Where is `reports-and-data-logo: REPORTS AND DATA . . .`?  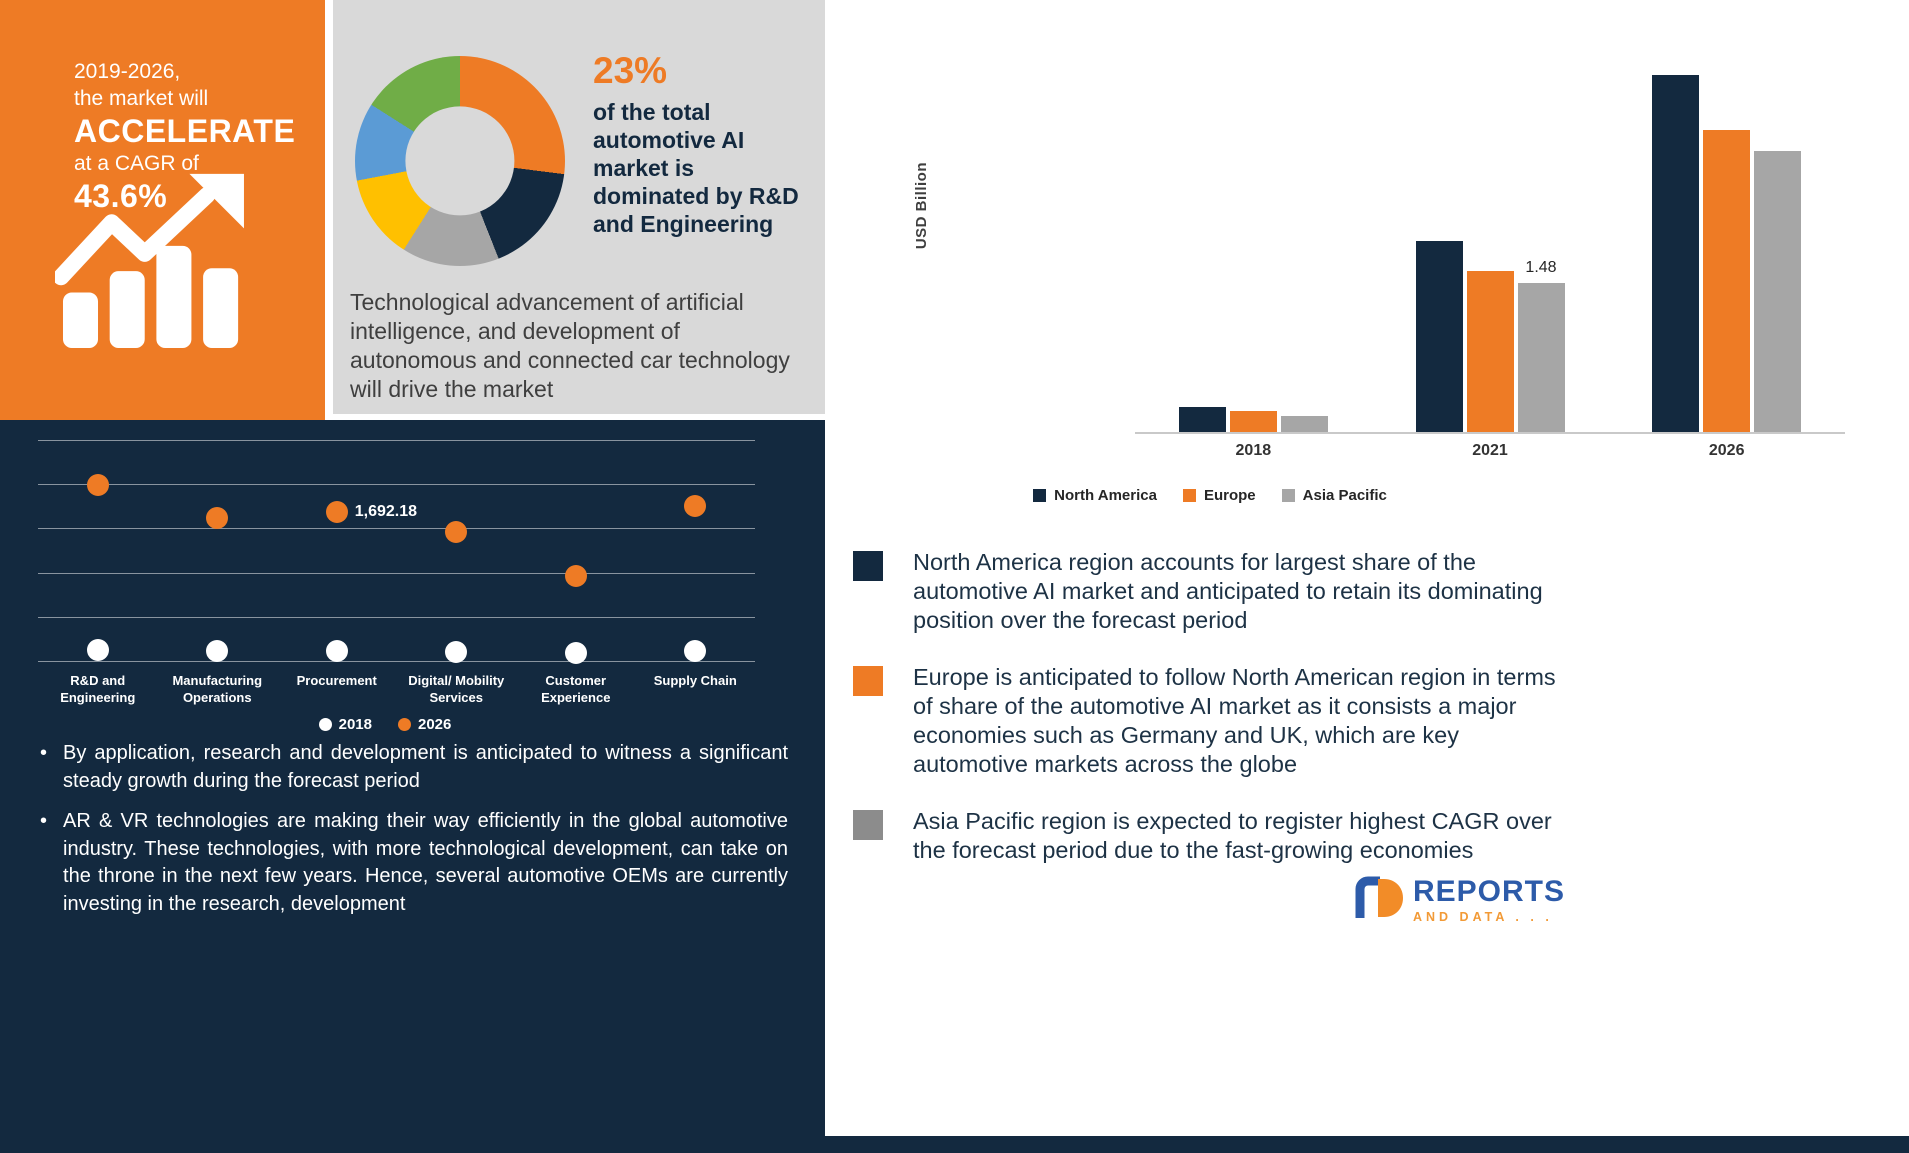
reports-and-data-logo: REPORTS AND DATA . . . is located at coordinates (1459, 900).